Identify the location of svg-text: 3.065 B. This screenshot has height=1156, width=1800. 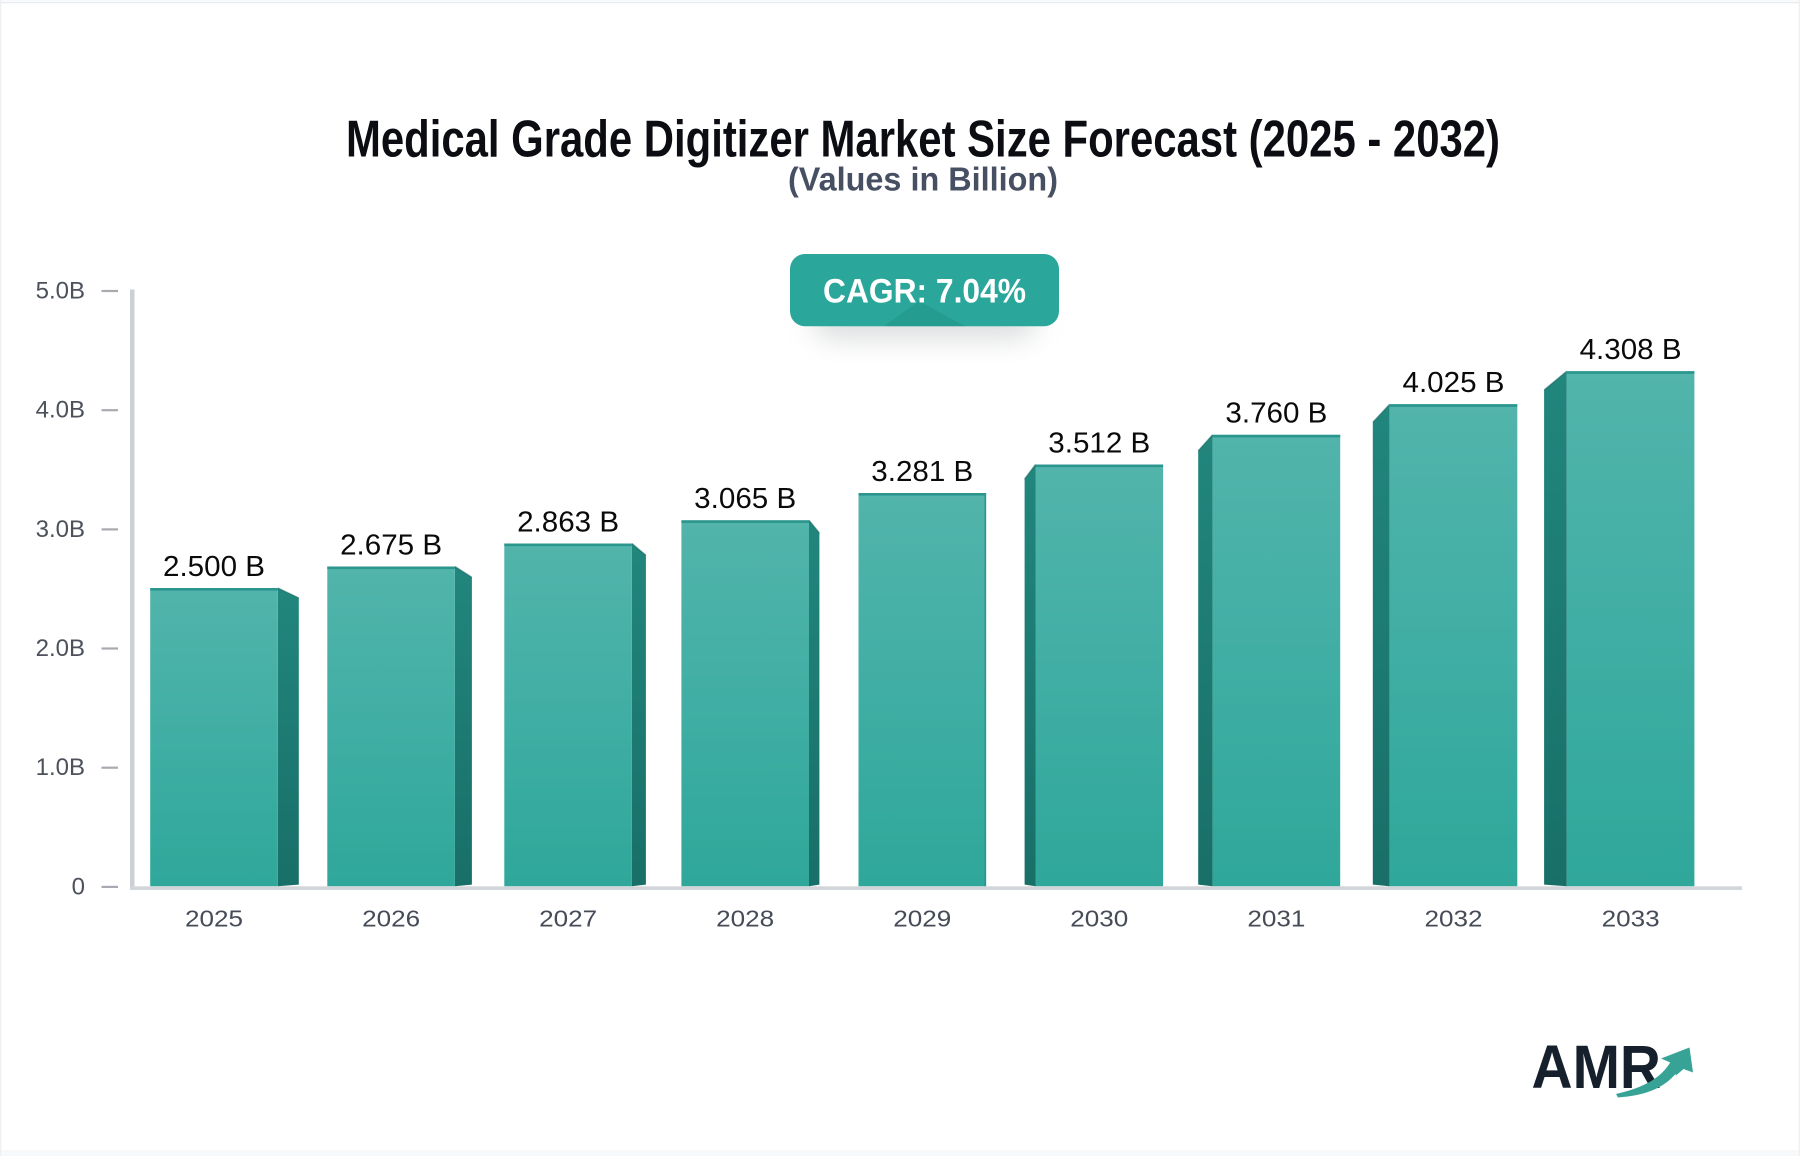
(745, 499).